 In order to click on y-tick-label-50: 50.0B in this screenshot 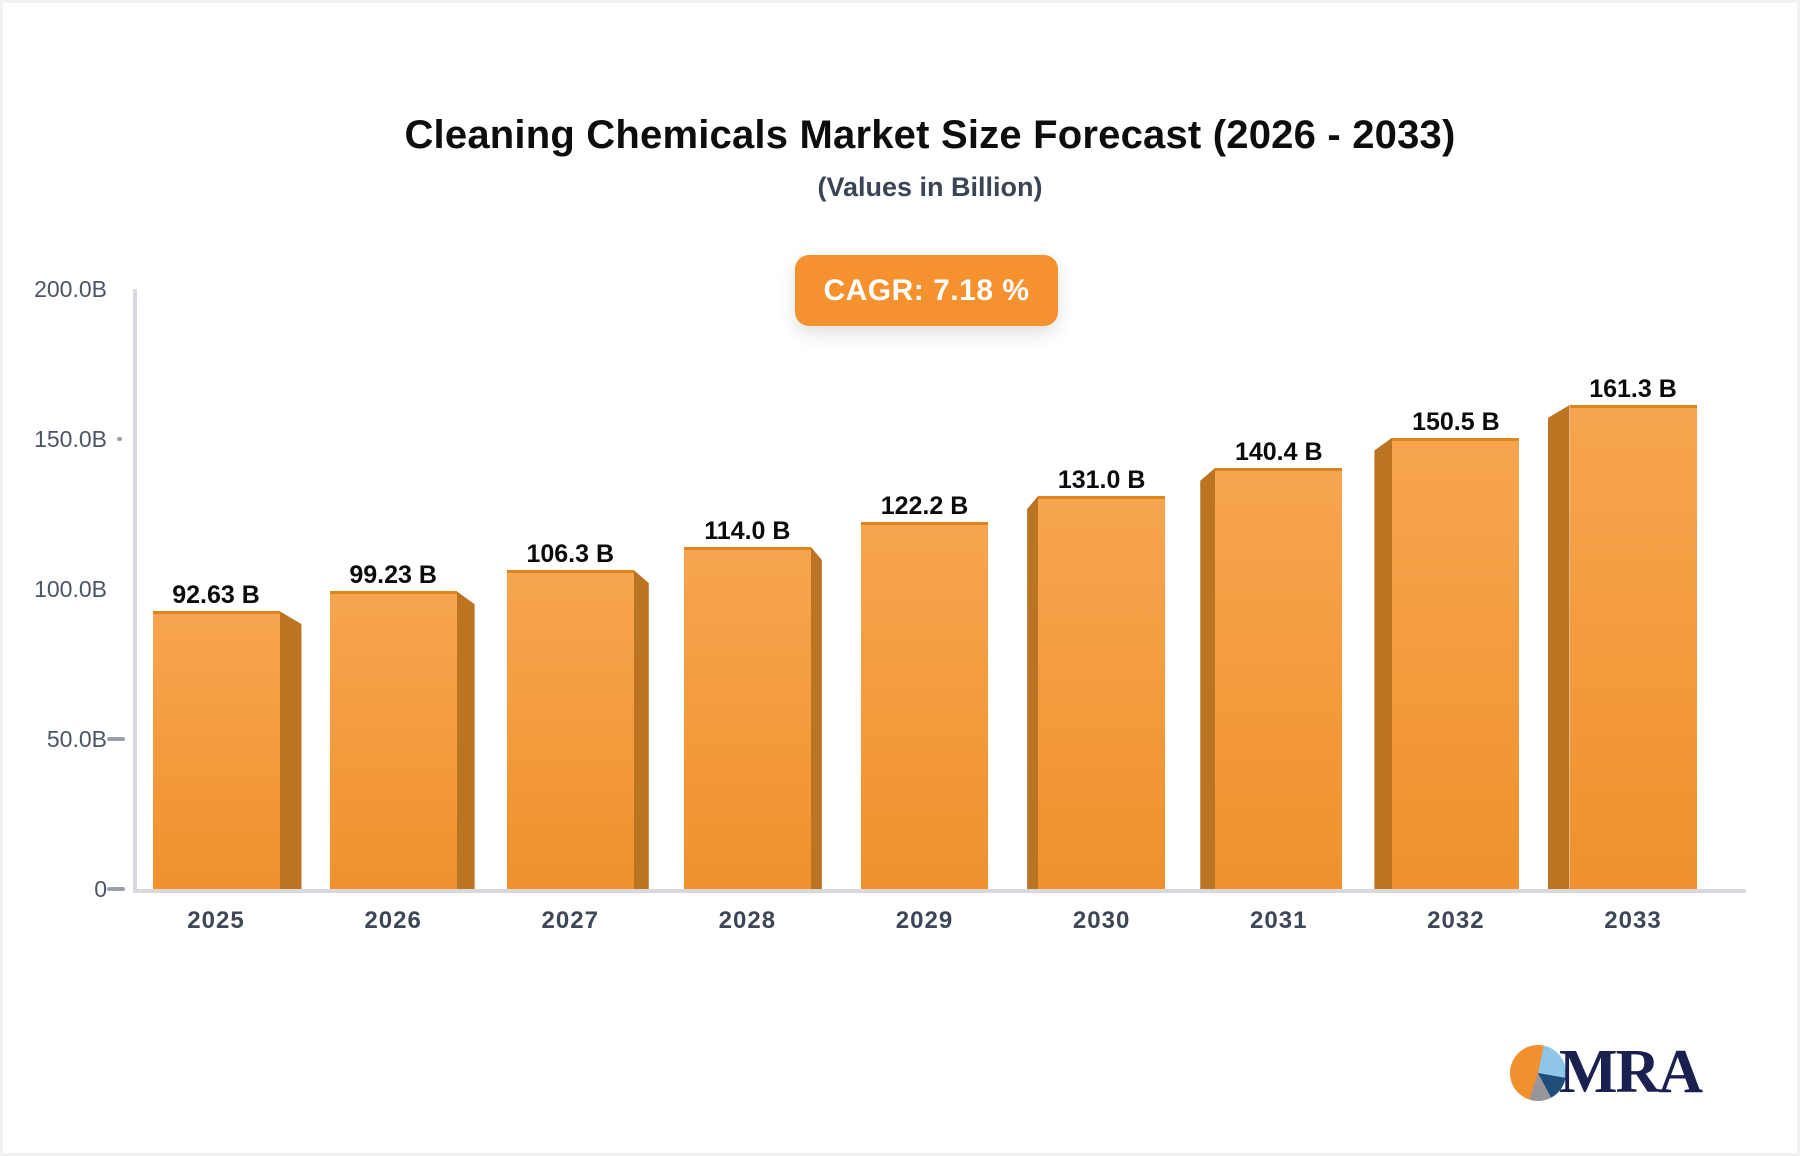, I will do `click(76, 739)`.